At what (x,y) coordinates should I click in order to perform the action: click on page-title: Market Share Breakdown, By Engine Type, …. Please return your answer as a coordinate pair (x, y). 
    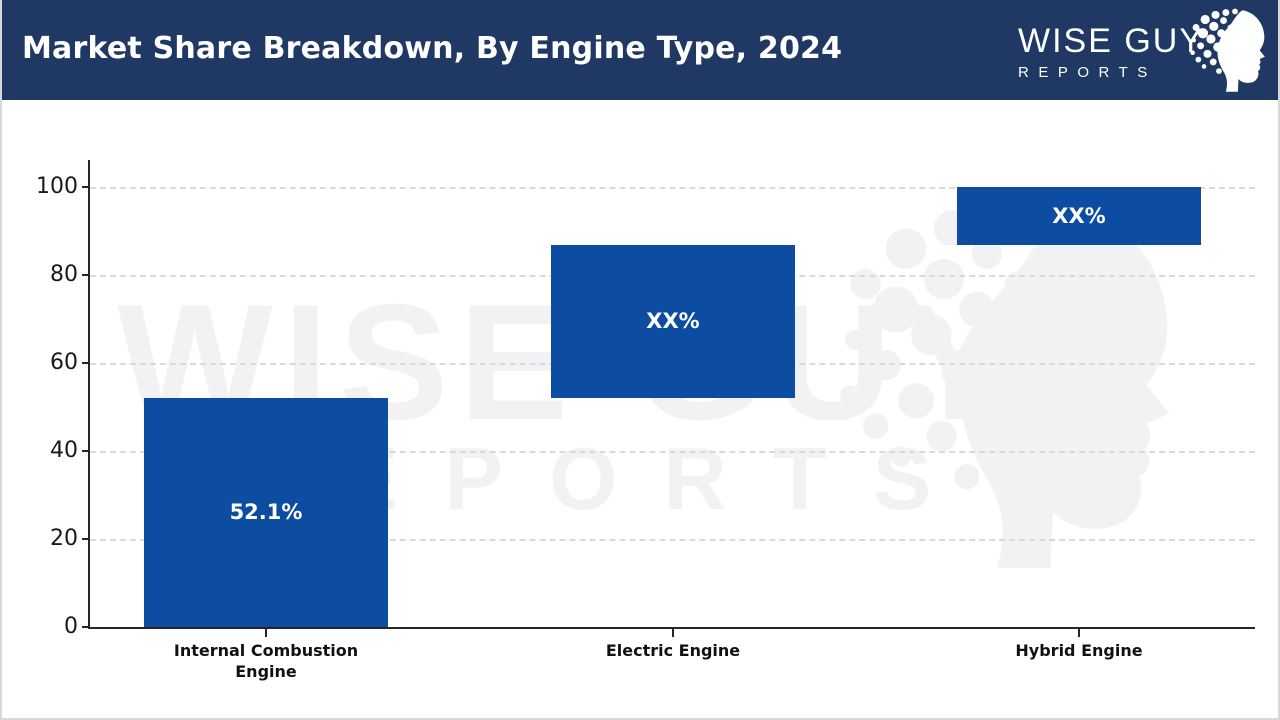
    Looking at the image, I should click on (432, 49).